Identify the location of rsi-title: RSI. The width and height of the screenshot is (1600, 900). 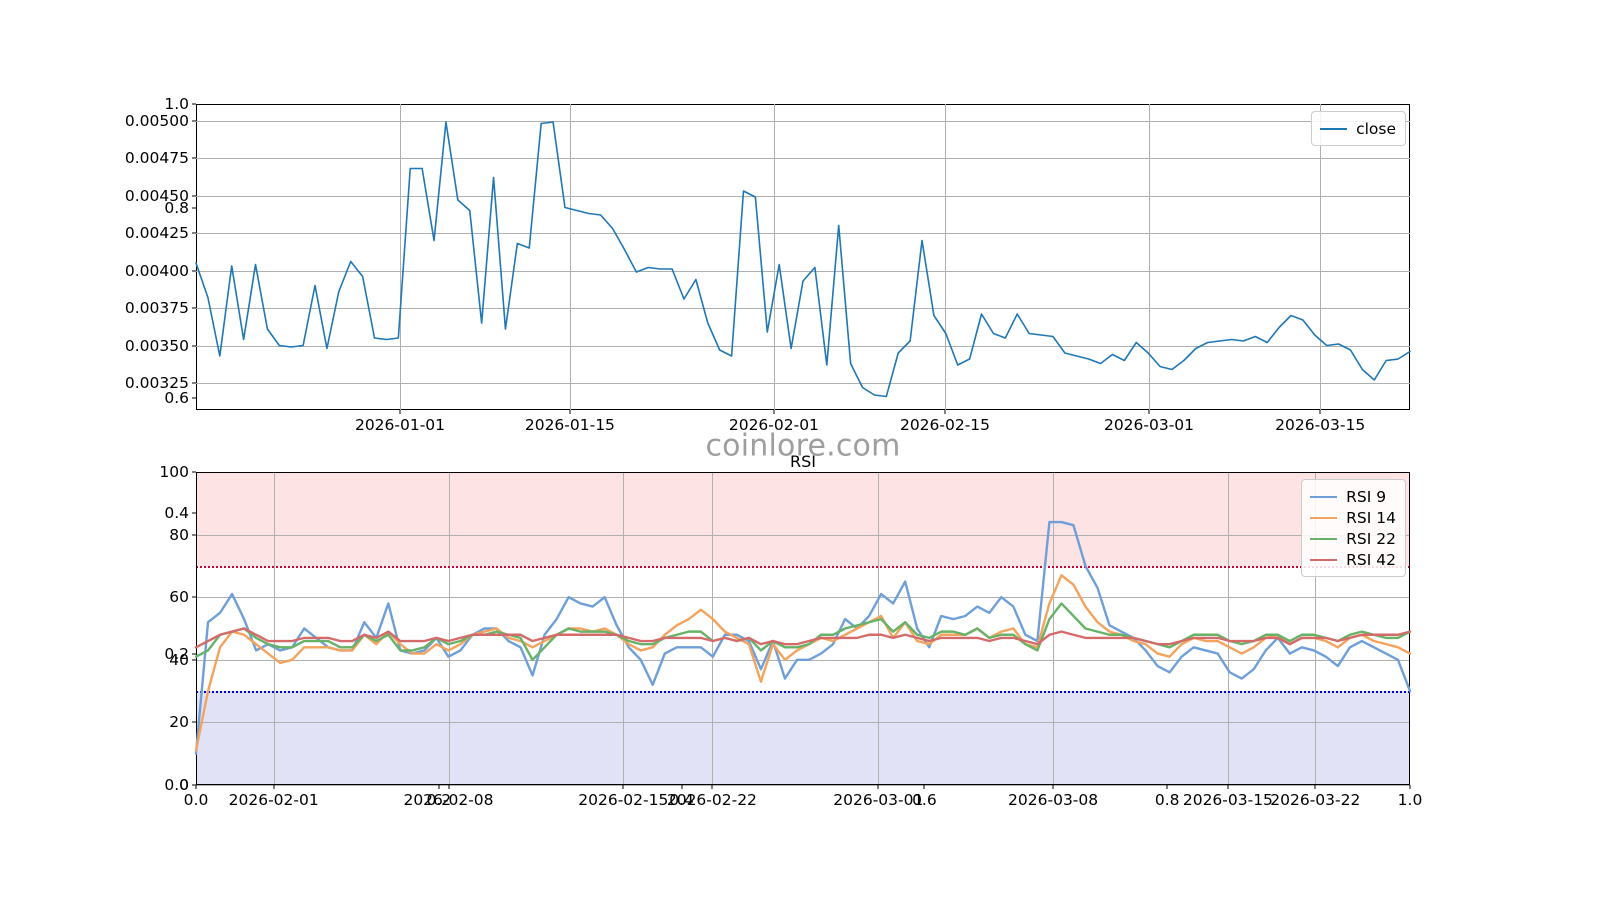
(803, 461).